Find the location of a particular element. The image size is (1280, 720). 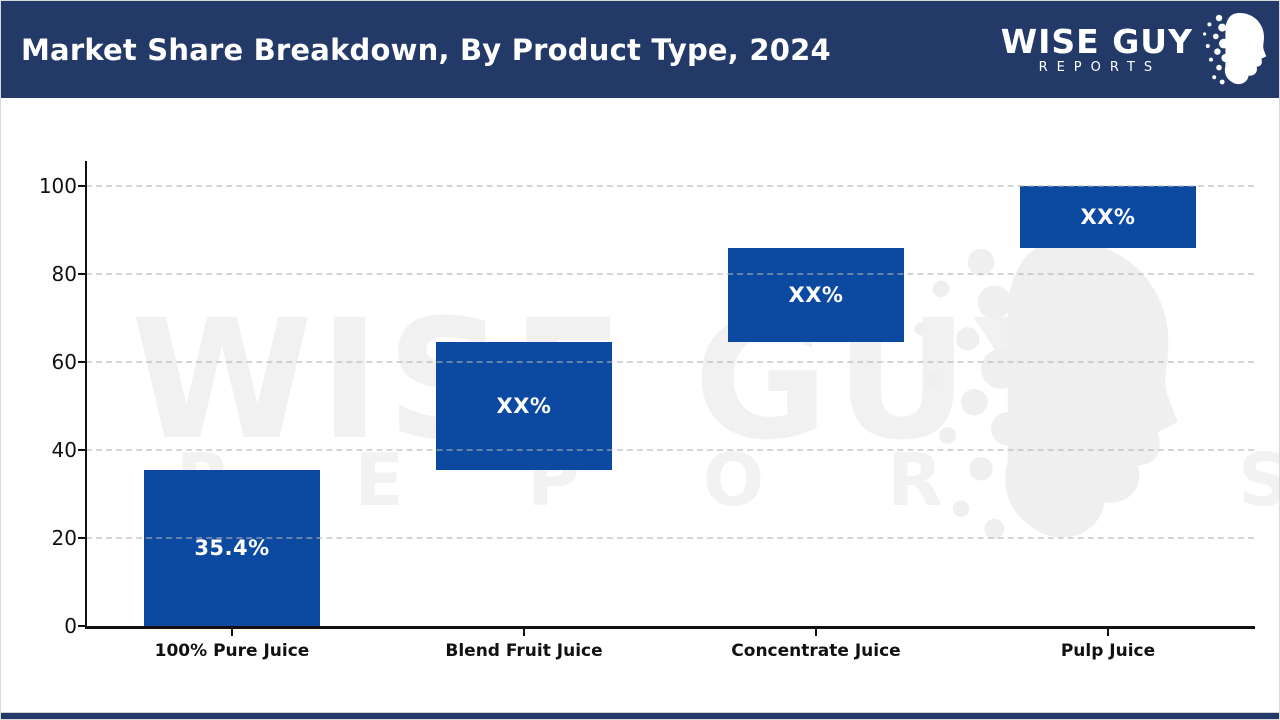

brand-logo: WISE GUY REPORTS is located at coordinates (1134, 50).